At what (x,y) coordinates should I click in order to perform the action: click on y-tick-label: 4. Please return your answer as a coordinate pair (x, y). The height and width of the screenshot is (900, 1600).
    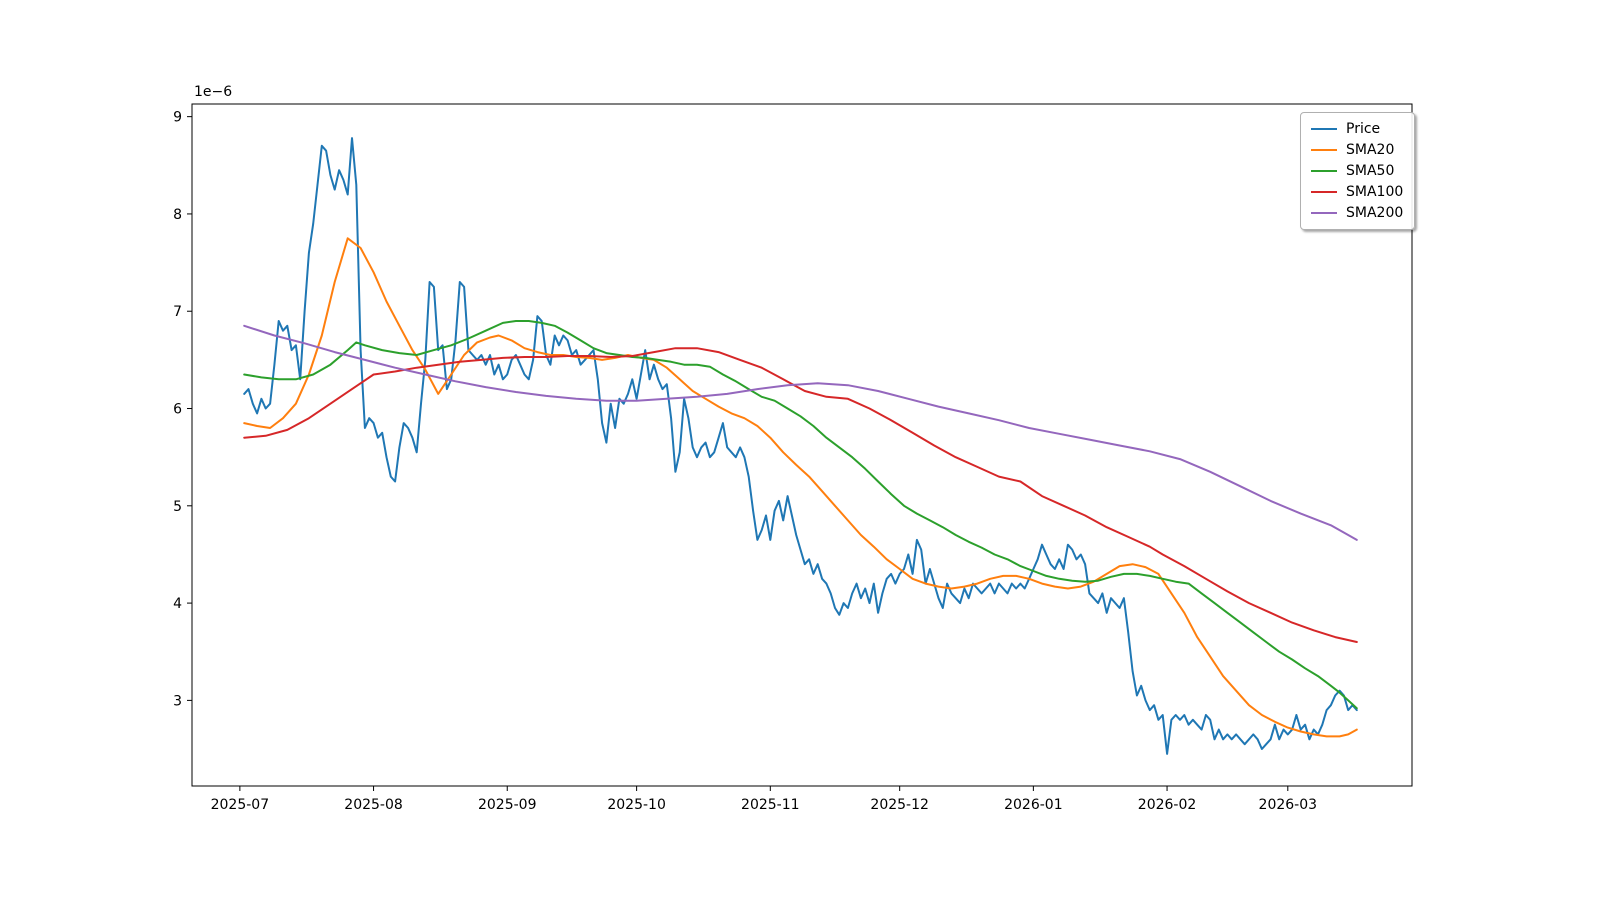
    Looking at the image, I should click on (177, 604).